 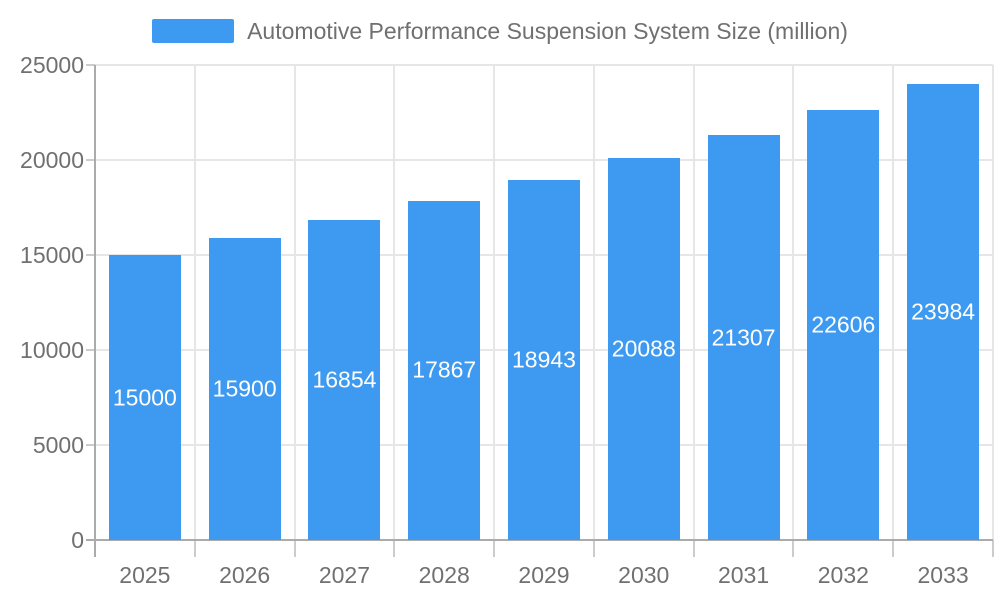 What do you see at coordinates (52, 350) in the screenshot?
I see `y-tick-label: 10000` at bounding box center [52, 350].